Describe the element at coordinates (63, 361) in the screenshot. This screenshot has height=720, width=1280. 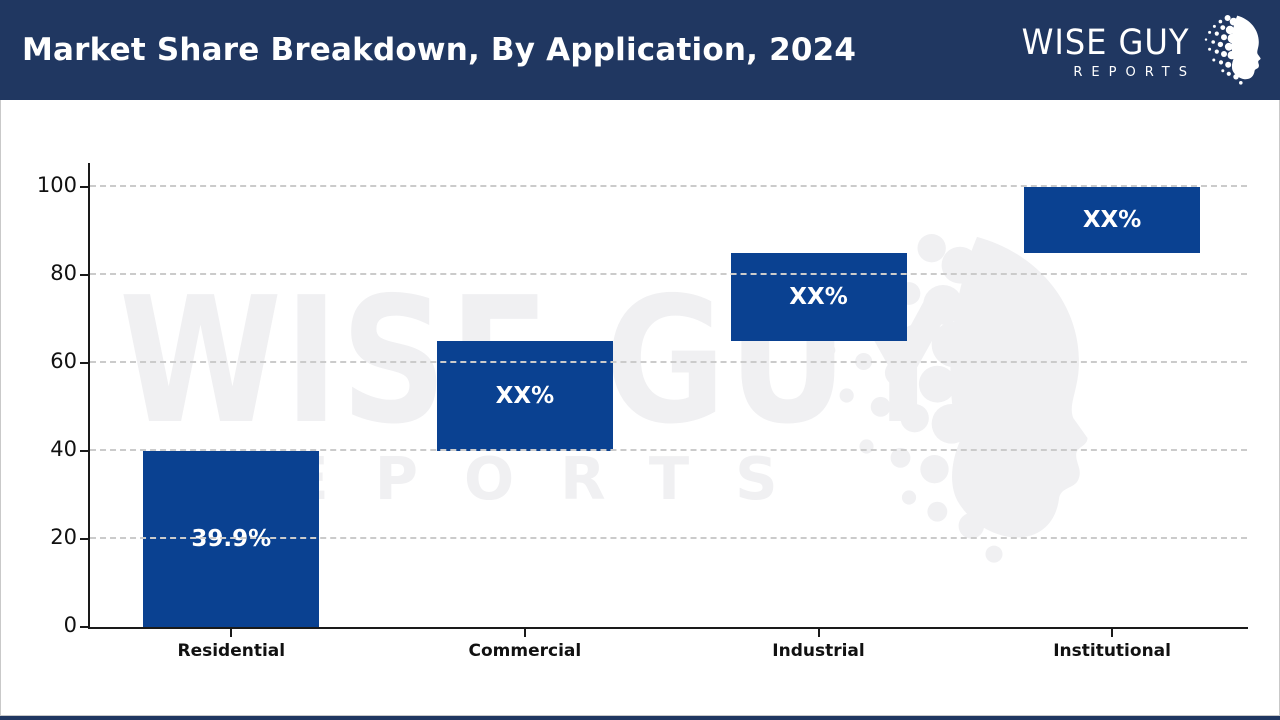
I see `y-tick-label: 60` at that location.